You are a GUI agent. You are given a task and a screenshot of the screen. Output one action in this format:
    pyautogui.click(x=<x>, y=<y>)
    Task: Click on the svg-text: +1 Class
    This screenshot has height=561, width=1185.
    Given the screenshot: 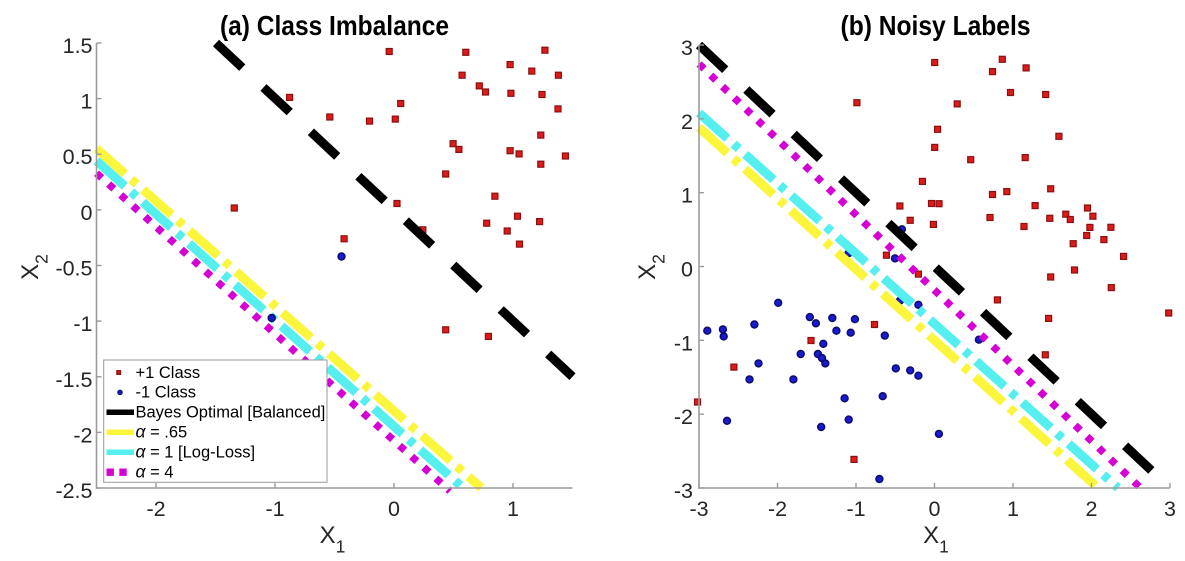 What is the action you would take?
    pyautogui.click(x=168, y=373)
    